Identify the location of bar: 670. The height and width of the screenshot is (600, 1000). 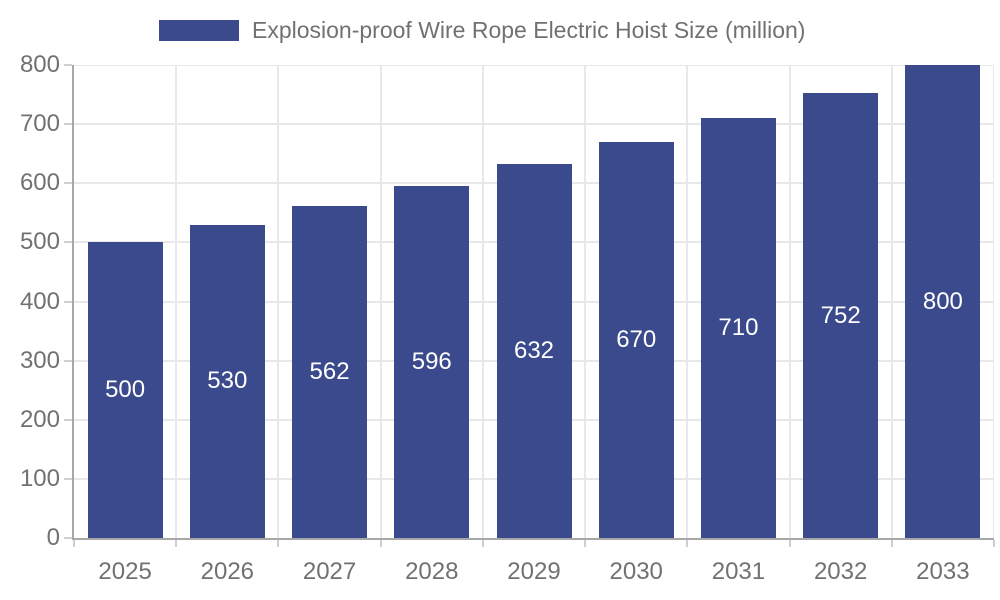
(636, 339).